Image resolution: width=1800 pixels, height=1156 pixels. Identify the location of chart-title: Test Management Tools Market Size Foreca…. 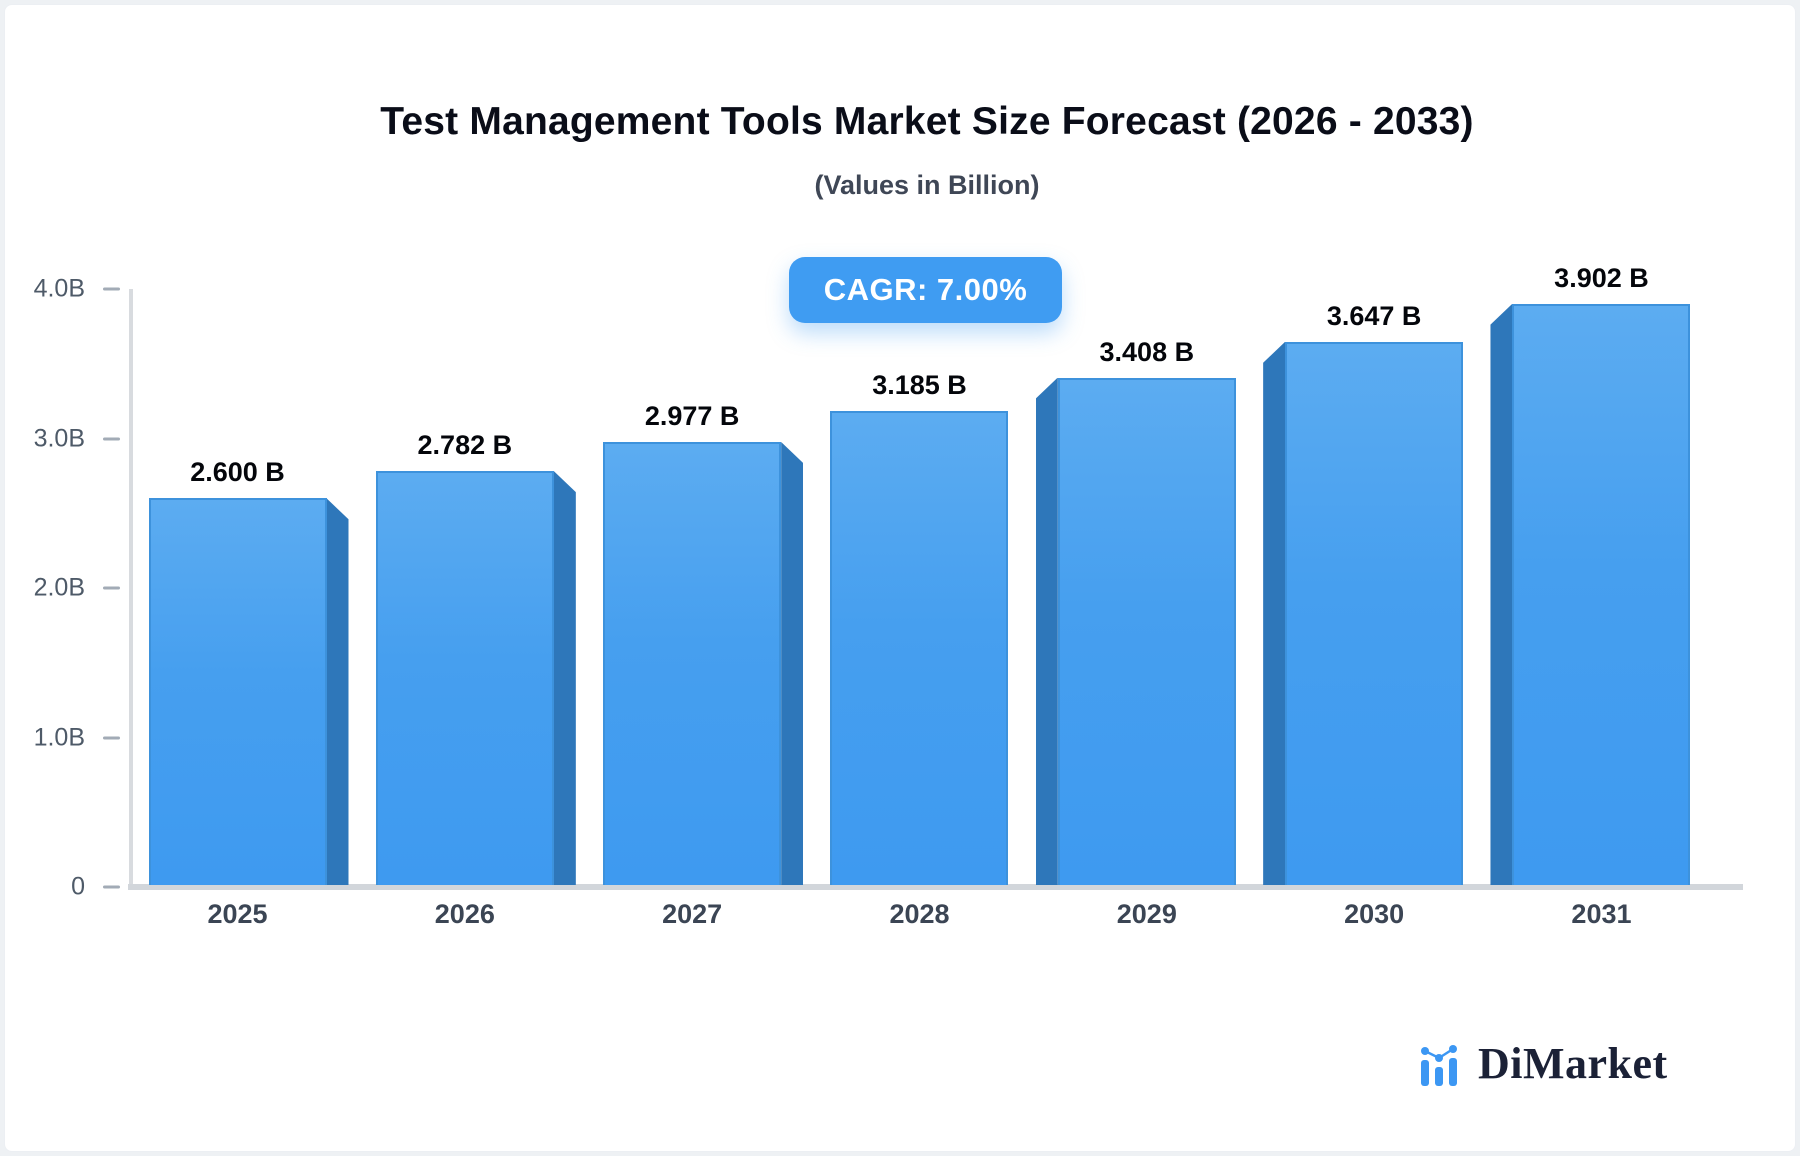
(927, 121).